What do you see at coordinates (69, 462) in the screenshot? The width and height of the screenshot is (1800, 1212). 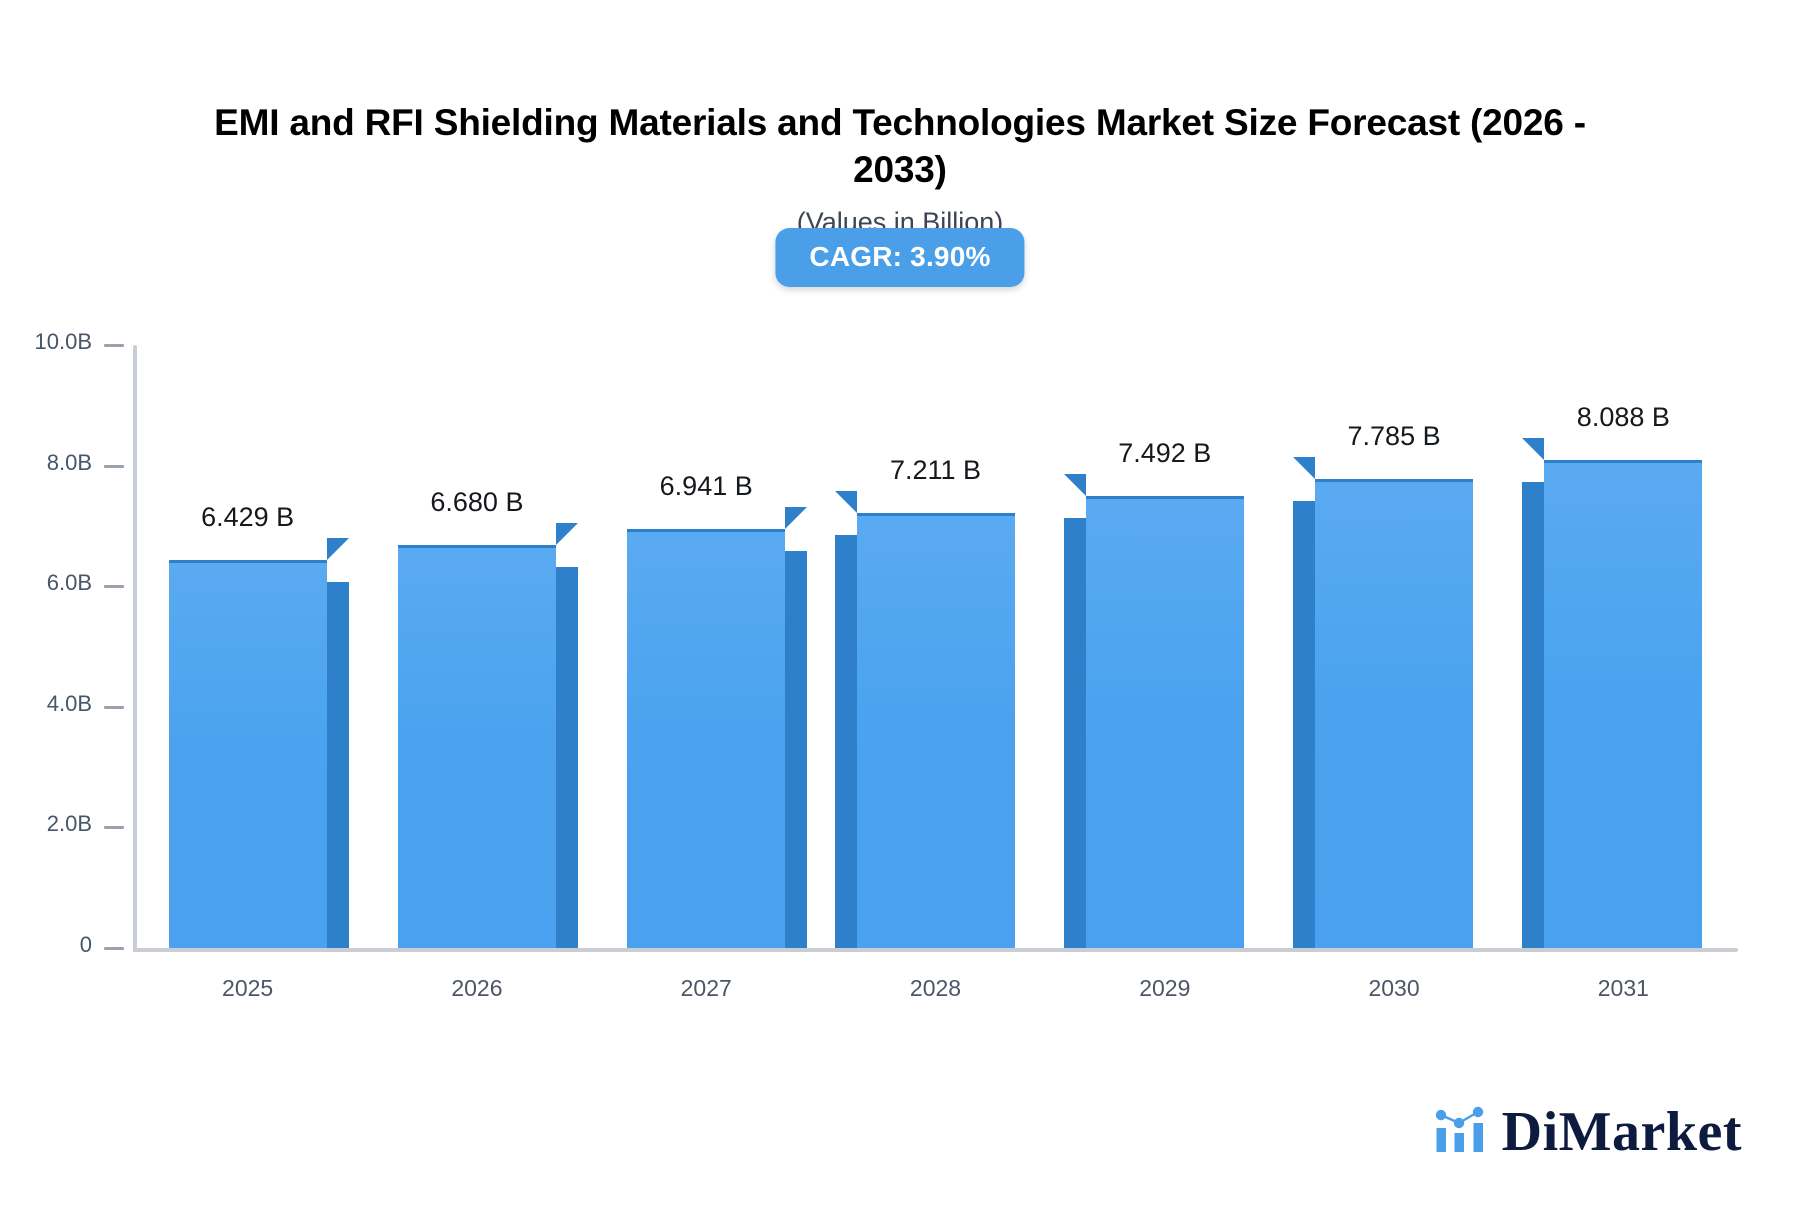 I see `y-tick-label: 8.0B` at bounding box center [69, 462].